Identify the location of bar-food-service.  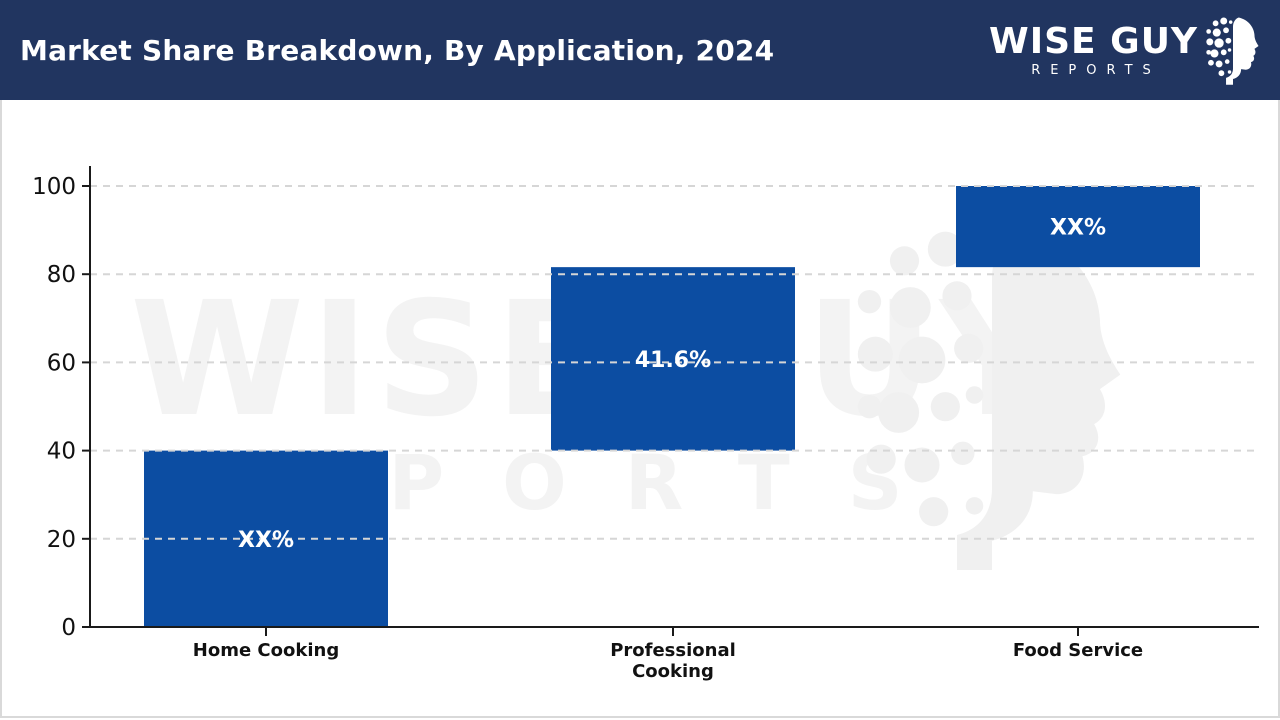
(1078, 227).